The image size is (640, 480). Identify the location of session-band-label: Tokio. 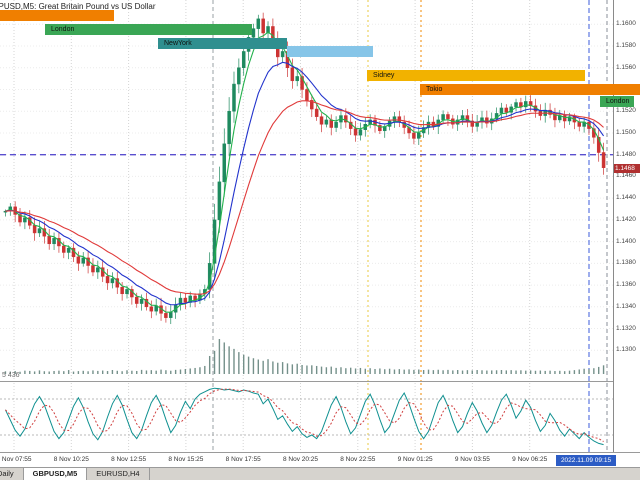
(434, 89).